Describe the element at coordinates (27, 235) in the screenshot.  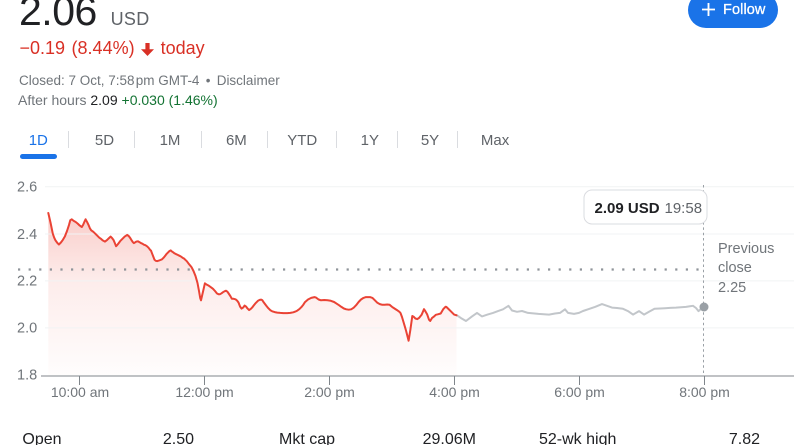
I see `svg-text: 2.4` at that location.